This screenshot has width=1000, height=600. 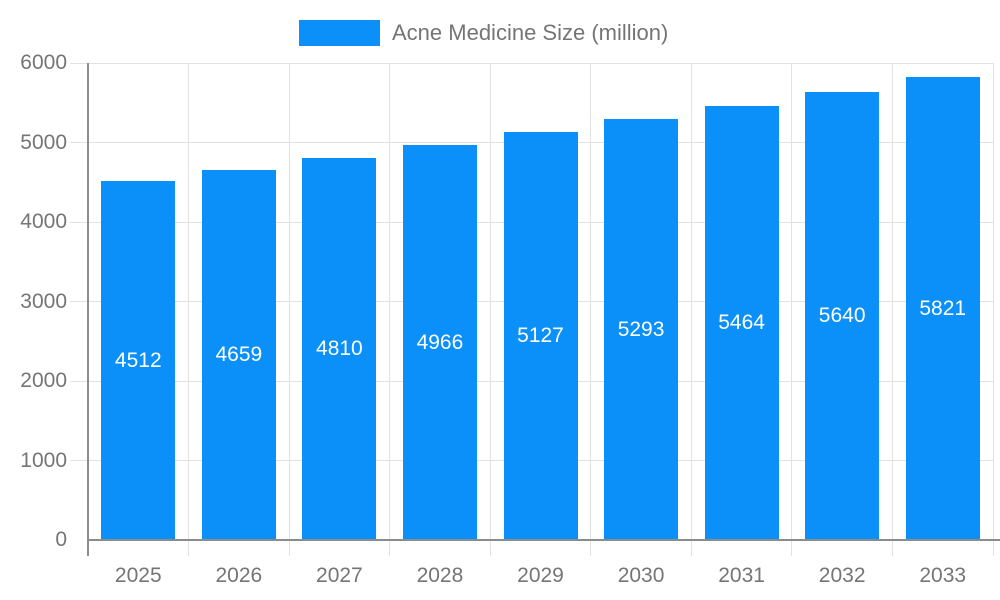 I want to click on y-axis-tick-label: 0, so click(x=61, y=539).